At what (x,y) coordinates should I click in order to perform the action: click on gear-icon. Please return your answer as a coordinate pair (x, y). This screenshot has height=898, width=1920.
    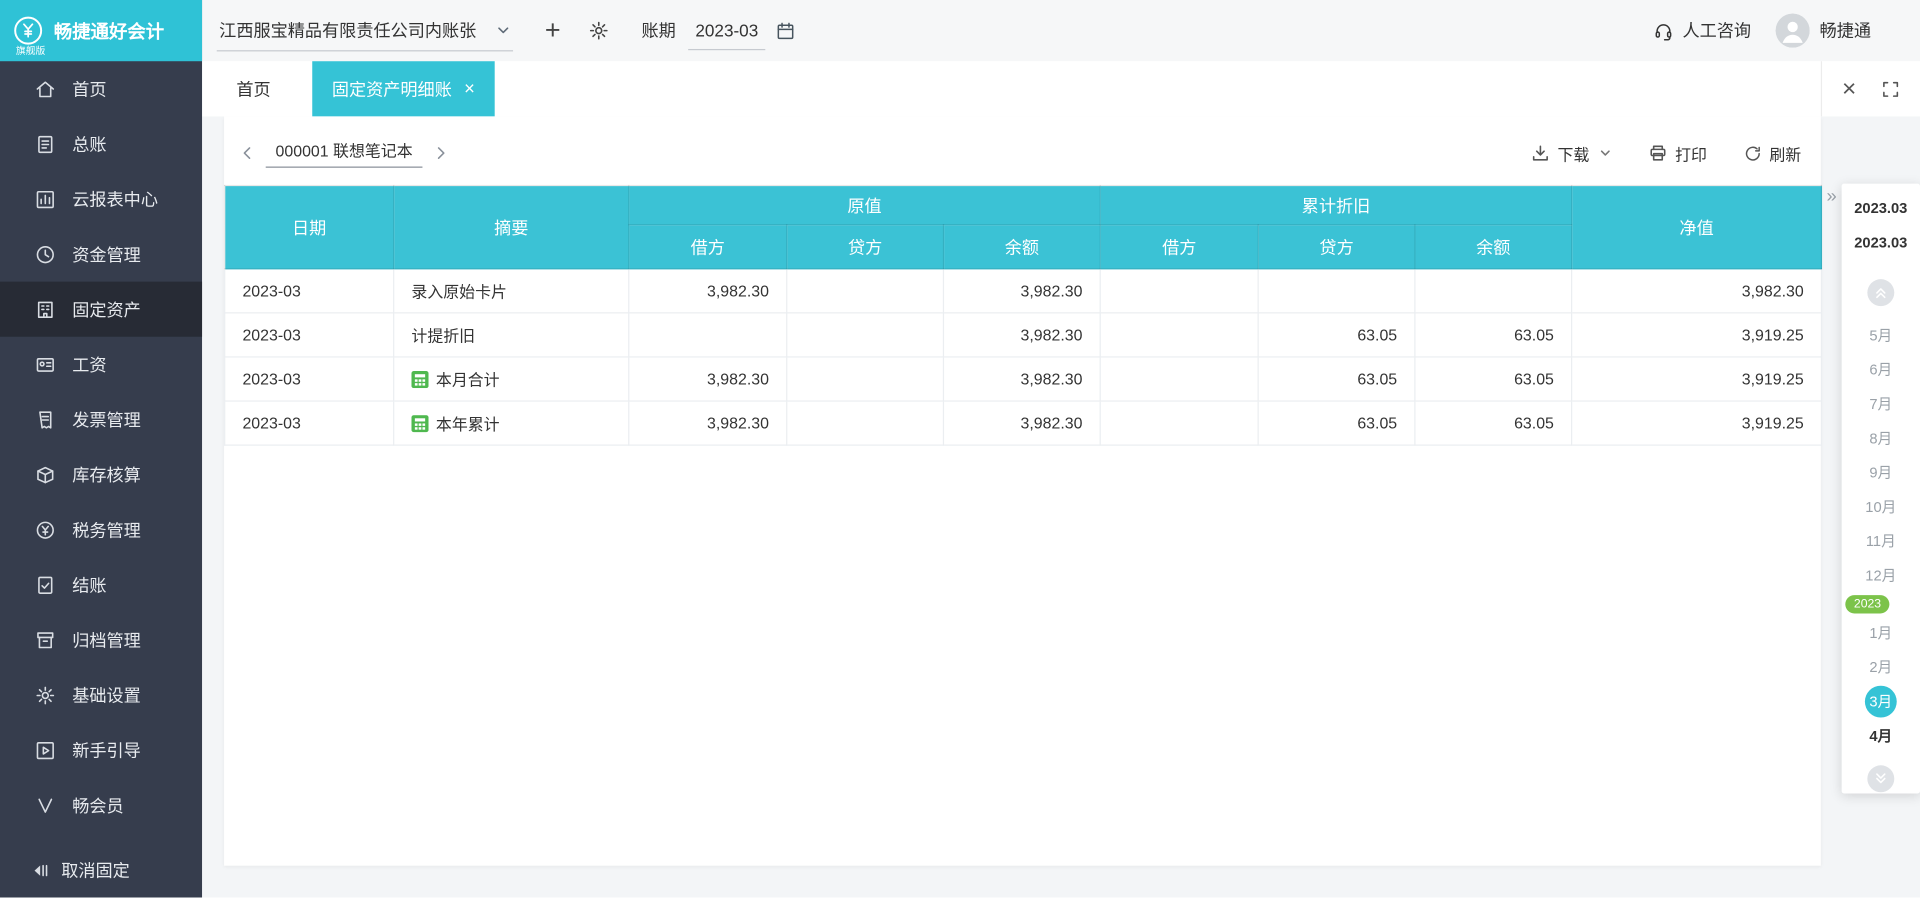
    Looking at the image, I should click on (599, 31).